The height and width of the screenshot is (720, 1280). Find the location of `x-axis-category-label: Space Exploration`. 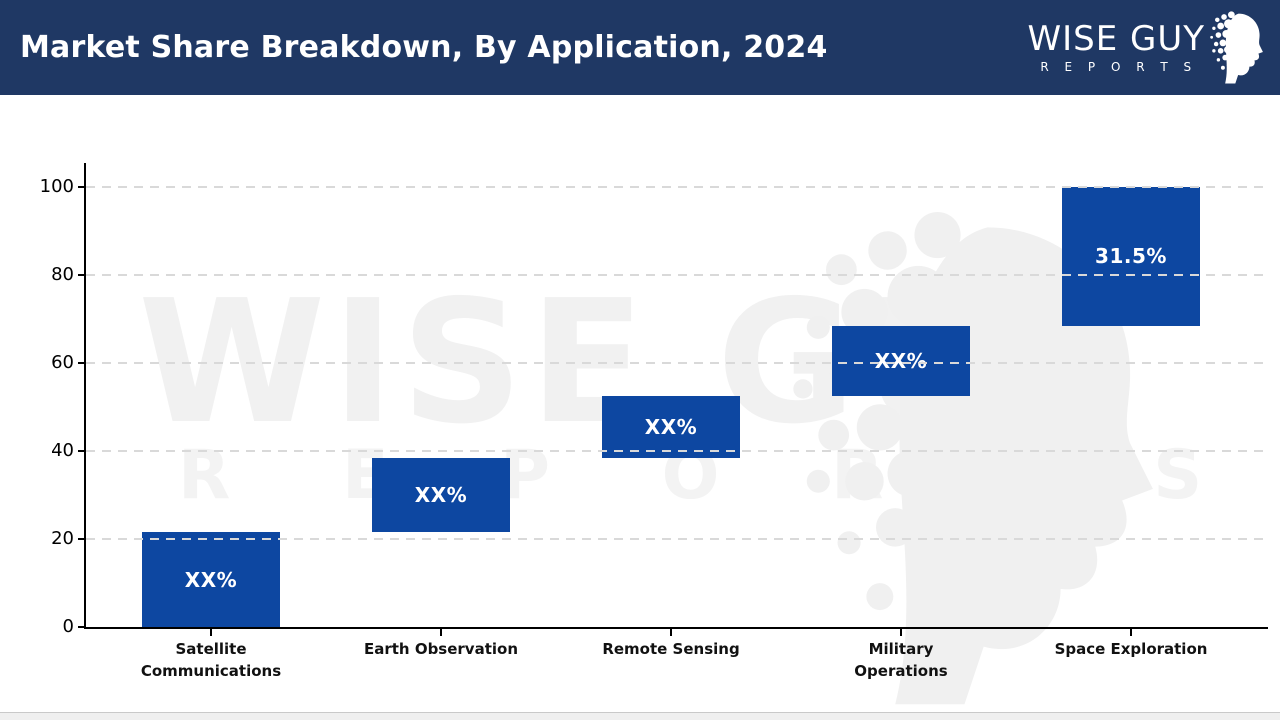

x-axis-category-label: Space Exploration is located at coordinates (1131, 649).